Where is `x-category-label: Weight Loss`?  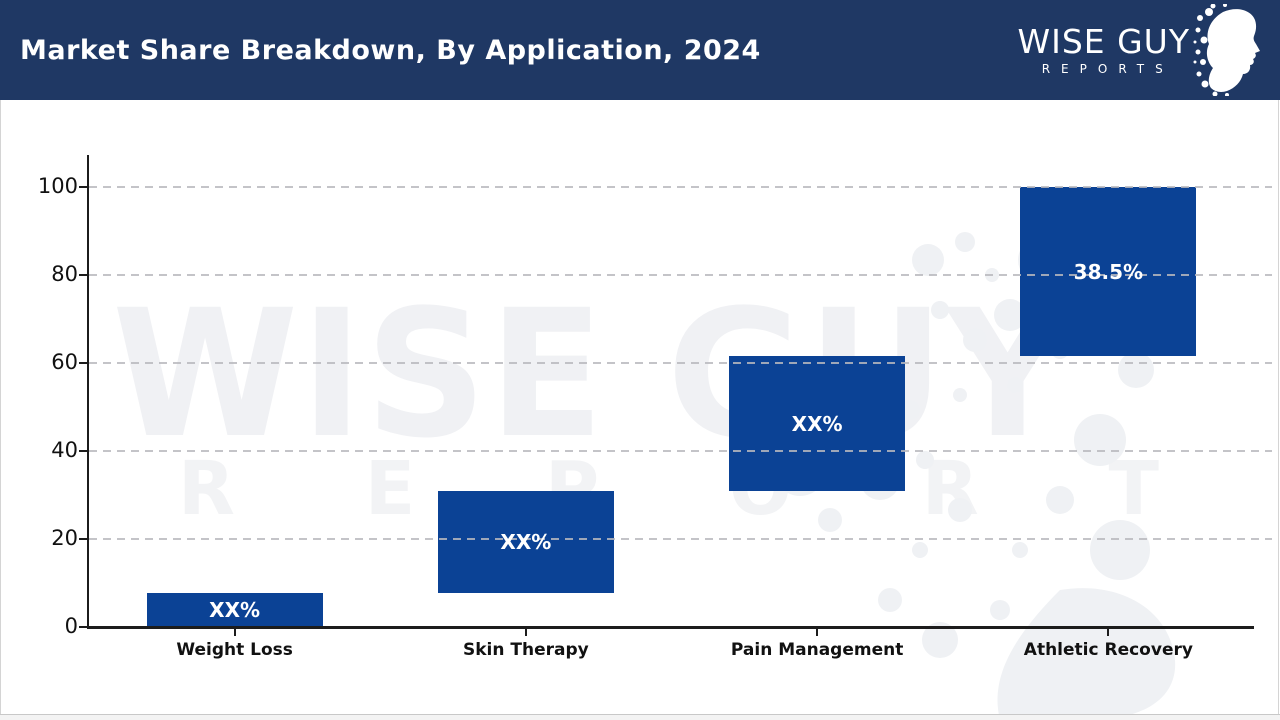 x-category-label: Weight Loss is located at coordinates (234, 650).